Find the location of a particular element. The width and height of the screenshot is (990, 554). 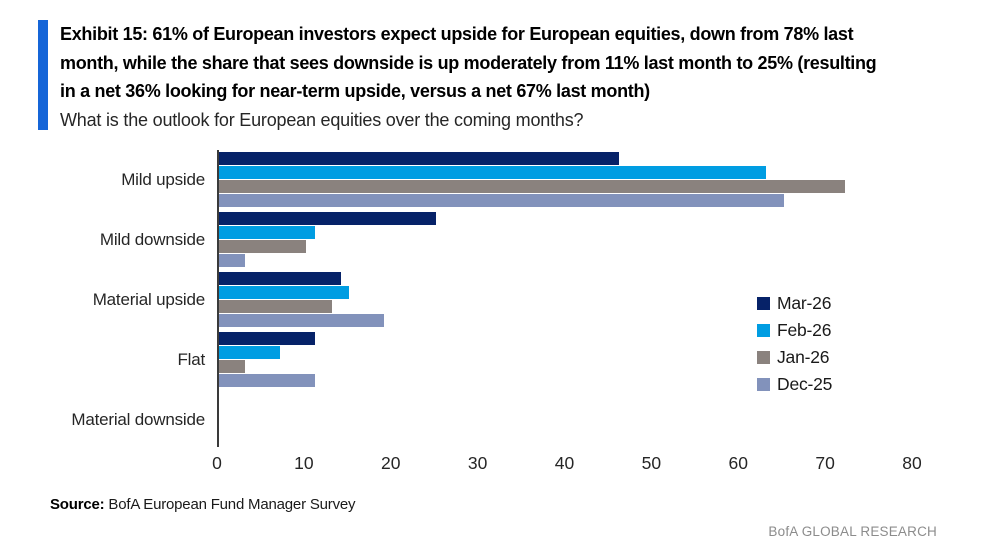

brand-line: BofA GLOBAL RESEARCH is located at coordinates (852, 531).